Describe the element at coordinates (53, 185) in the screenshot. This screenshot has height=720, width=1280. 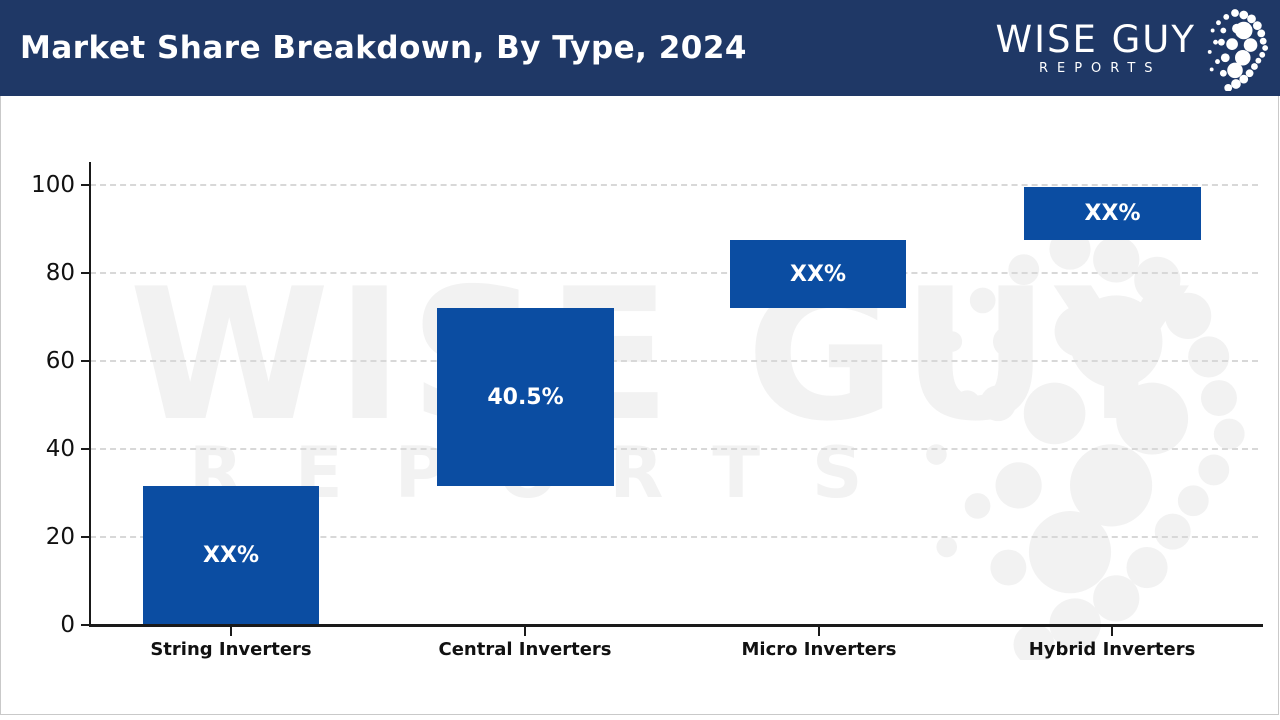
I see `y-tick-label: 100` at that location.